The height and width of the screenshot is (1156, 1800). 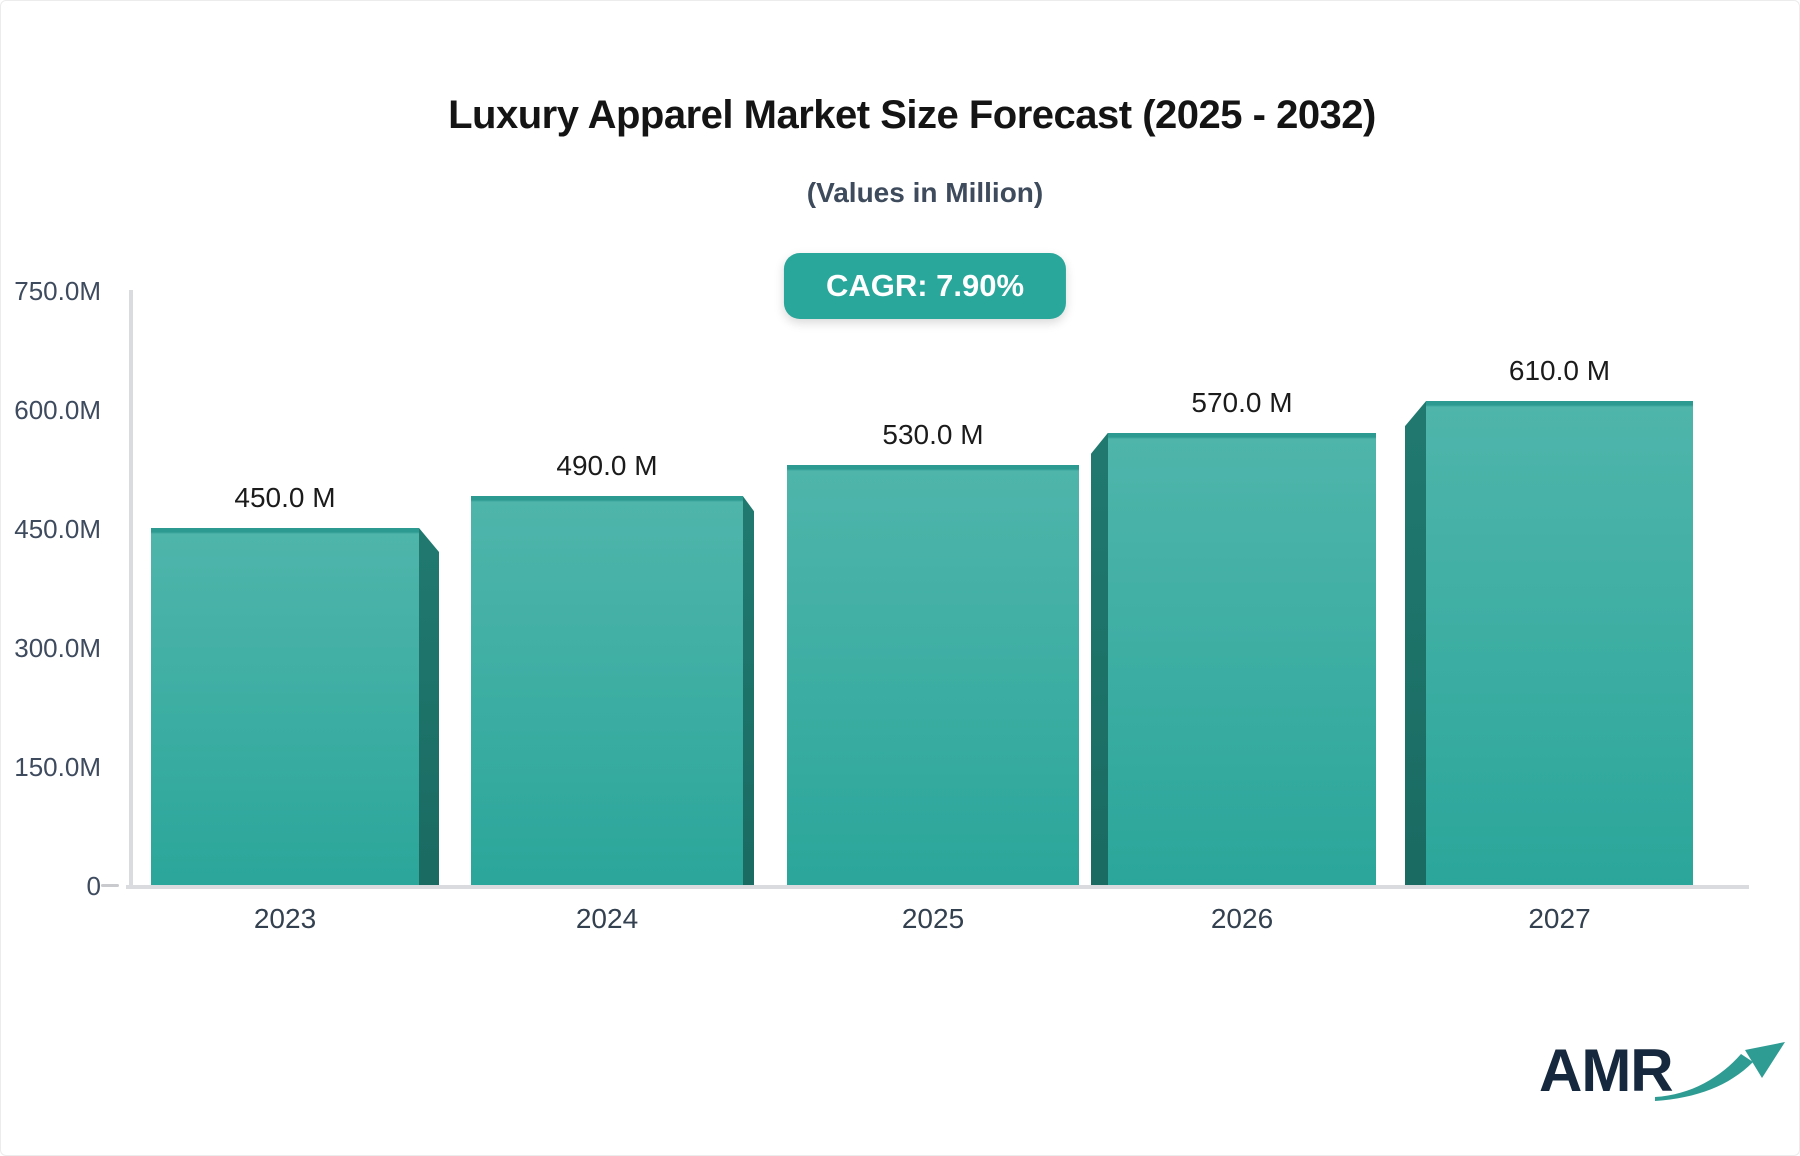 What do you see at coordinates (748, 690) in the screenshot?
I see `bar-side-face-2024` at bounding box center [748, 690].